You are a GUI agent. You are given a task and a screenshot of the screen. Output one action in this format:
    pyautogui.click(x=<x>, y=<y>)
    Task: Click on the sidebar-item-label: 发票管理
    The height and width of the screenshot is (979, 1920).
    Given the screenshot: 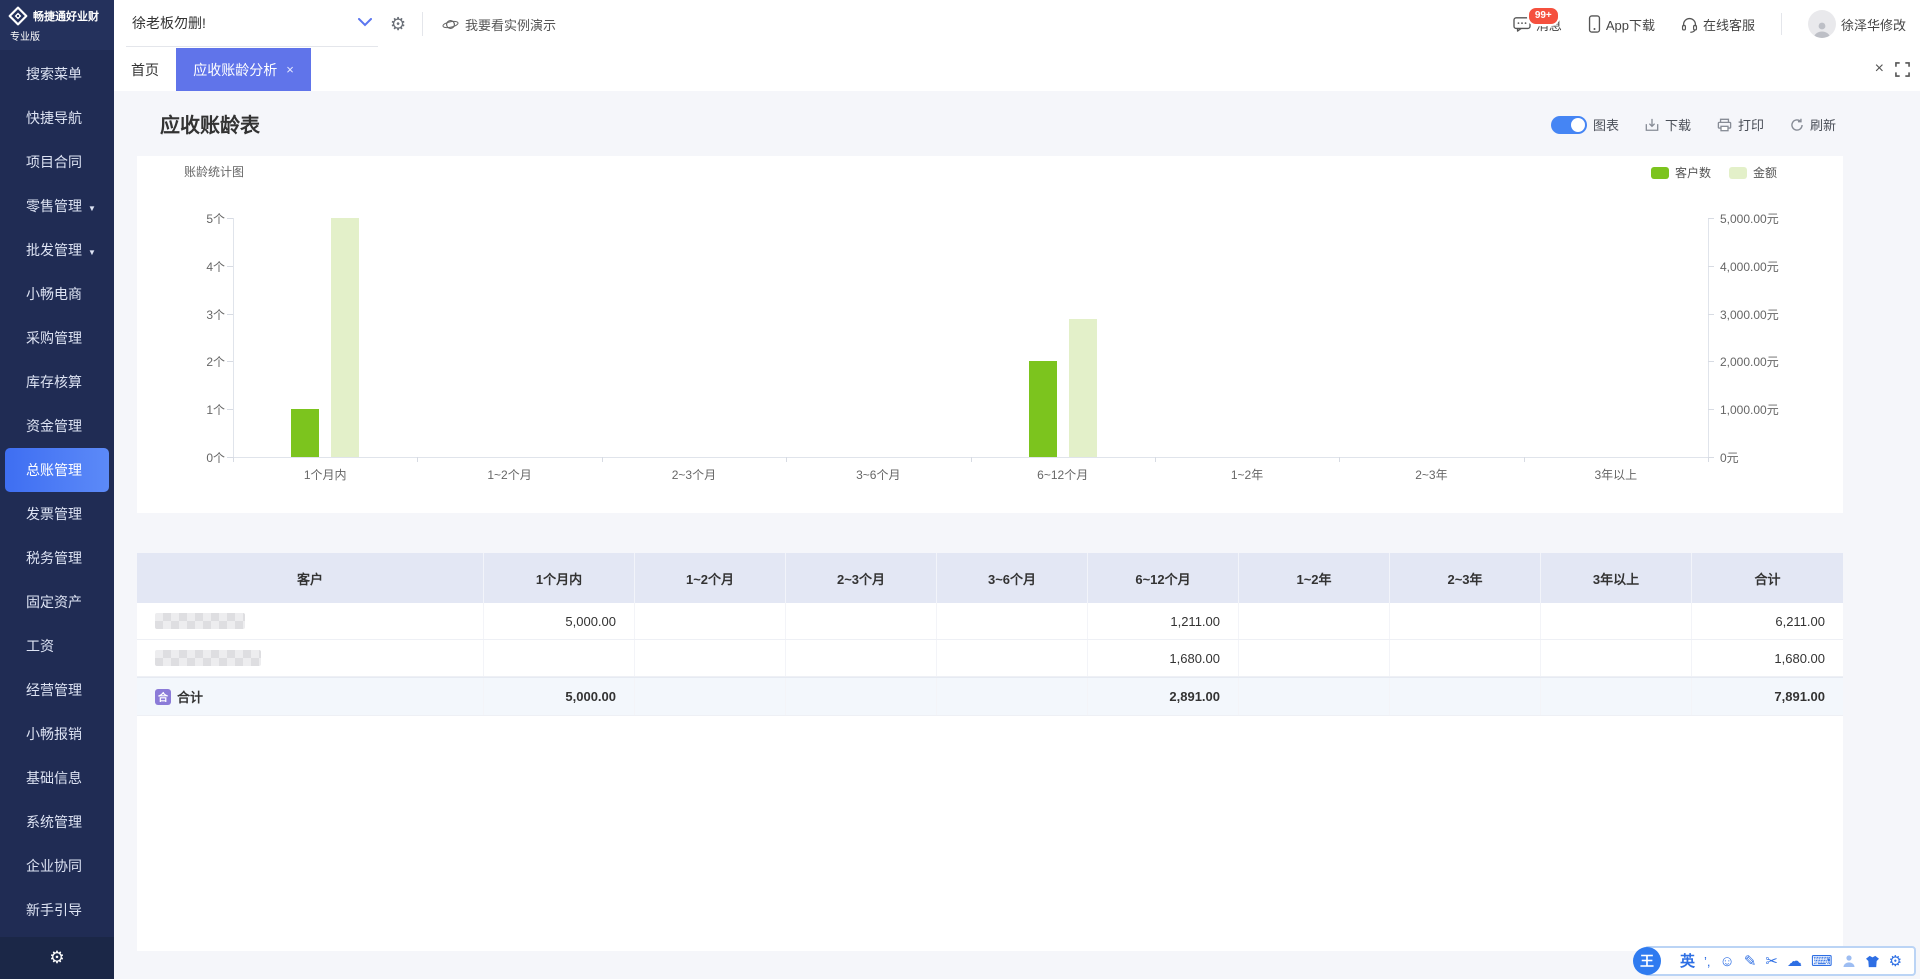 What is the action you would take?
    pyautogui.click(x=54, y=514)
    